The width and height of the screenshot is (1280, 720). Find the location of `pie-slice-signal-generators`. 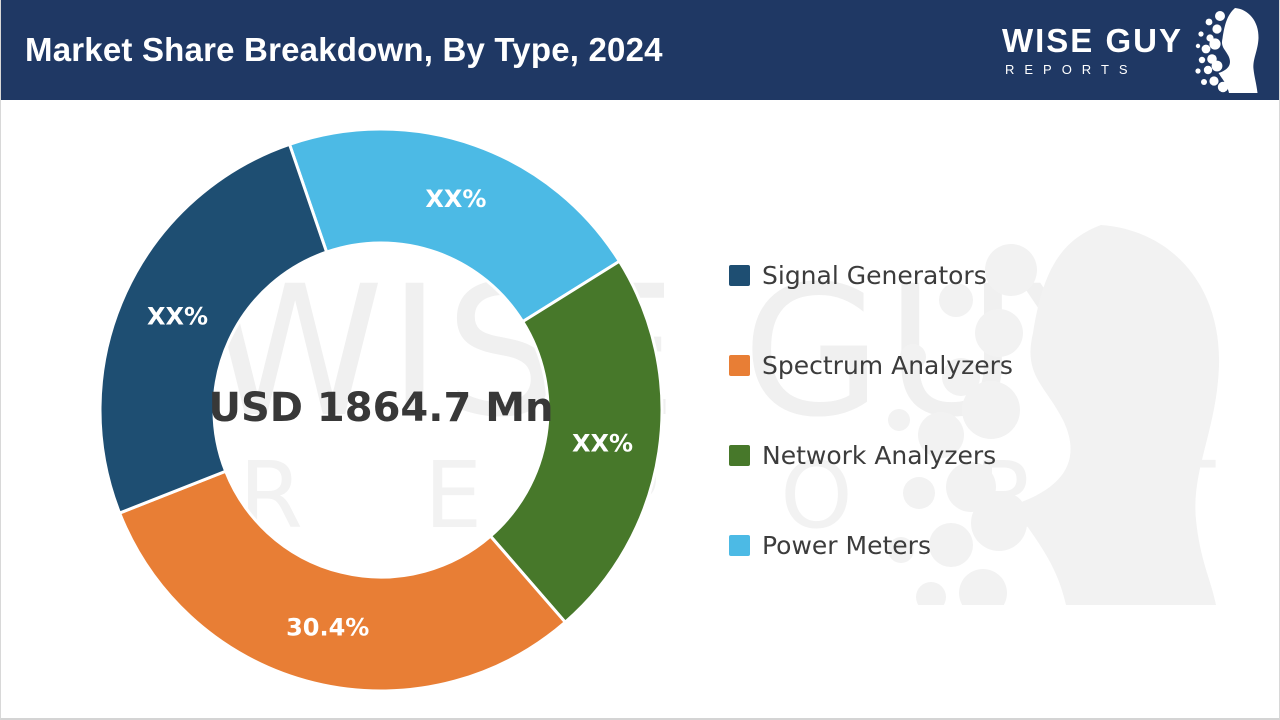

pie-slice-signal-generators is located at coordinates (213, 328).